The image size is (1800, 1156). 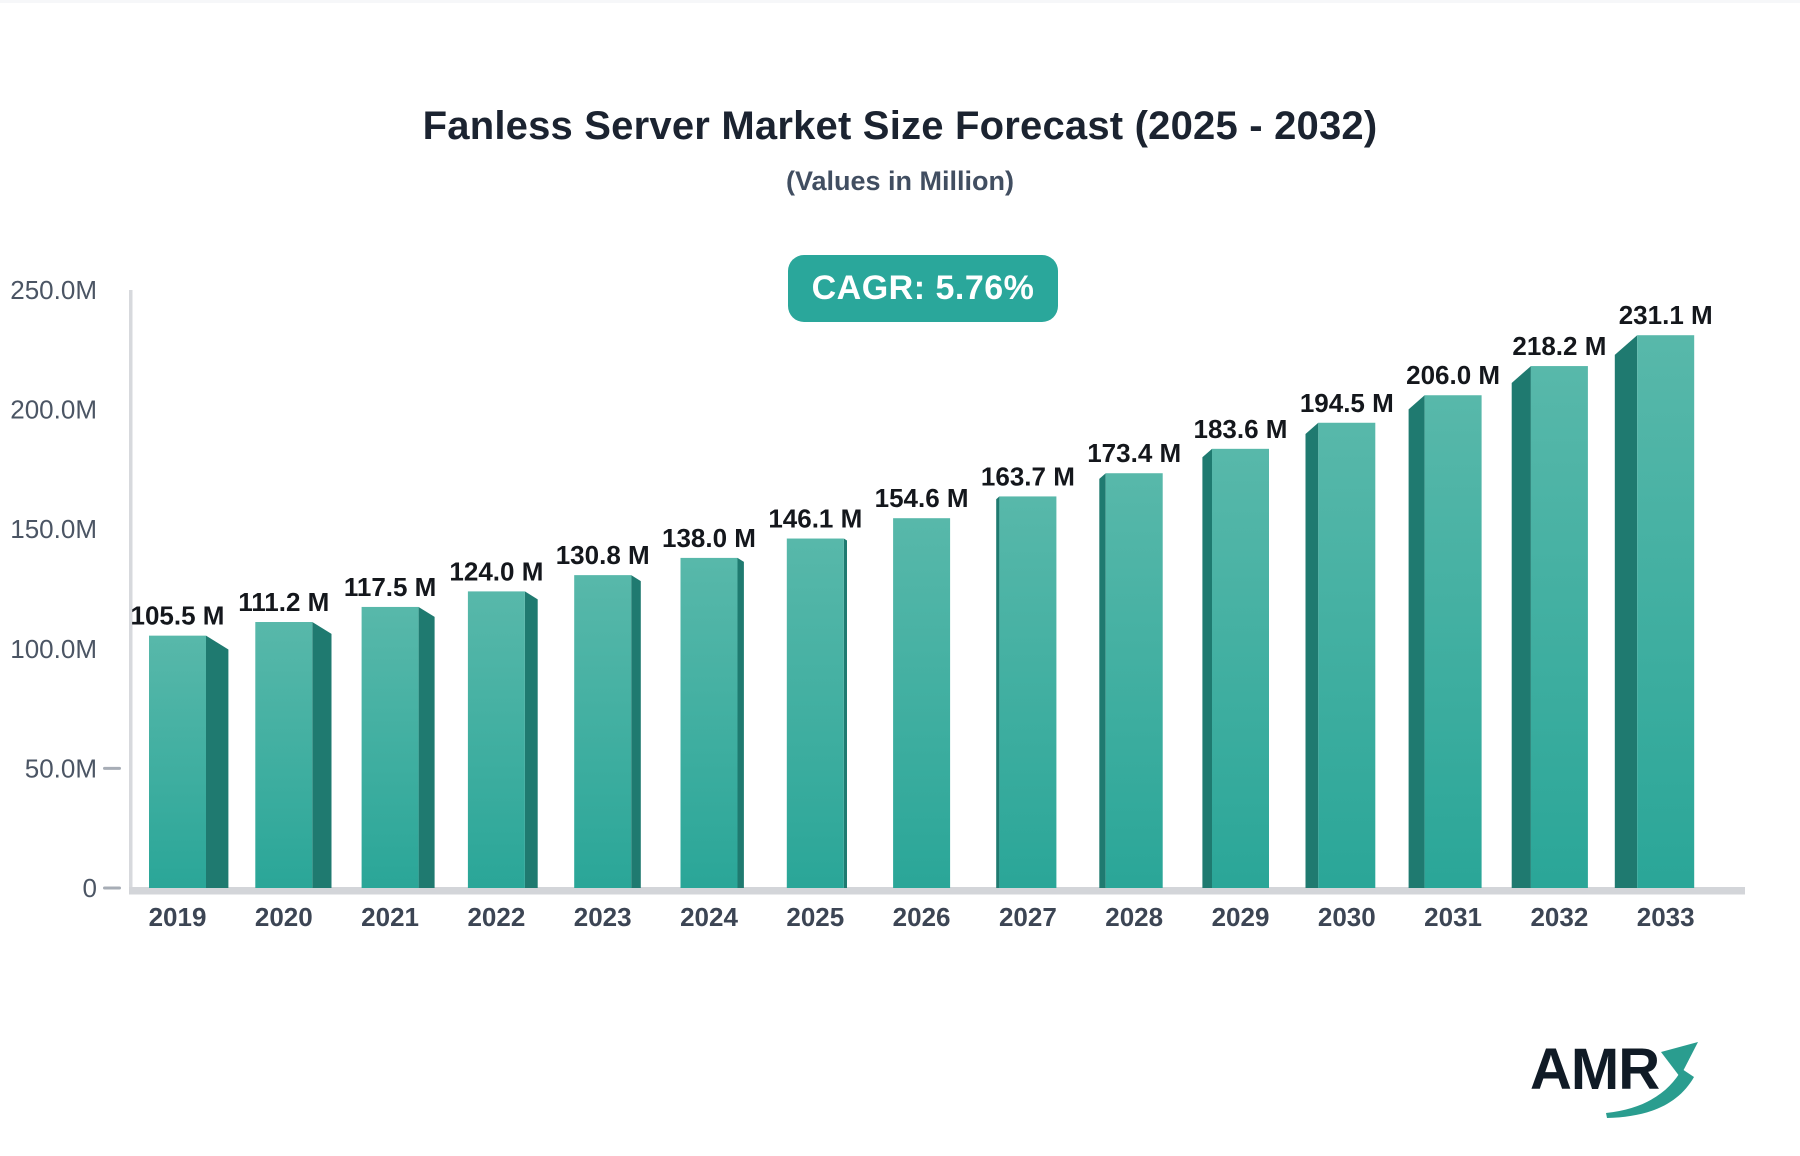 I want to click on x-tick-label: 2025, so click(x=815, y=917).